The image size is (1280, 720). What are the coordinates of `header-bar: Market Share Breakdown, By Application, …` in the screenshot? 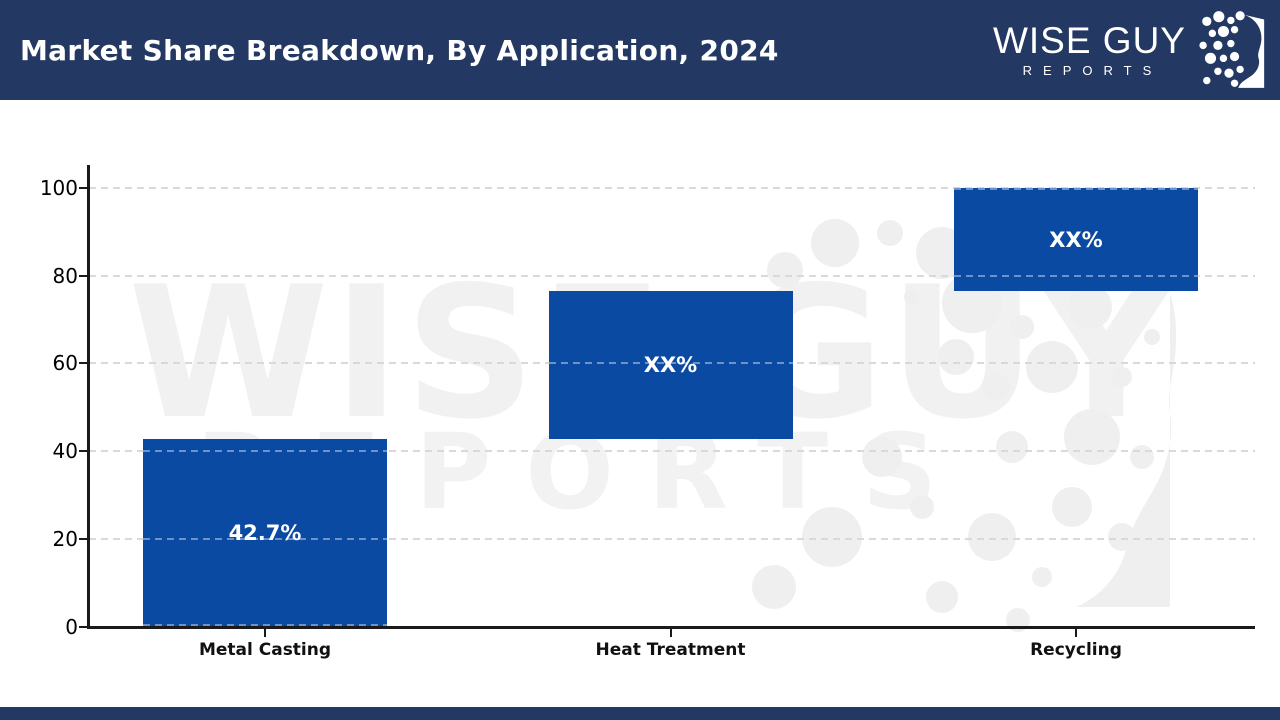 It's located at (640, 50).